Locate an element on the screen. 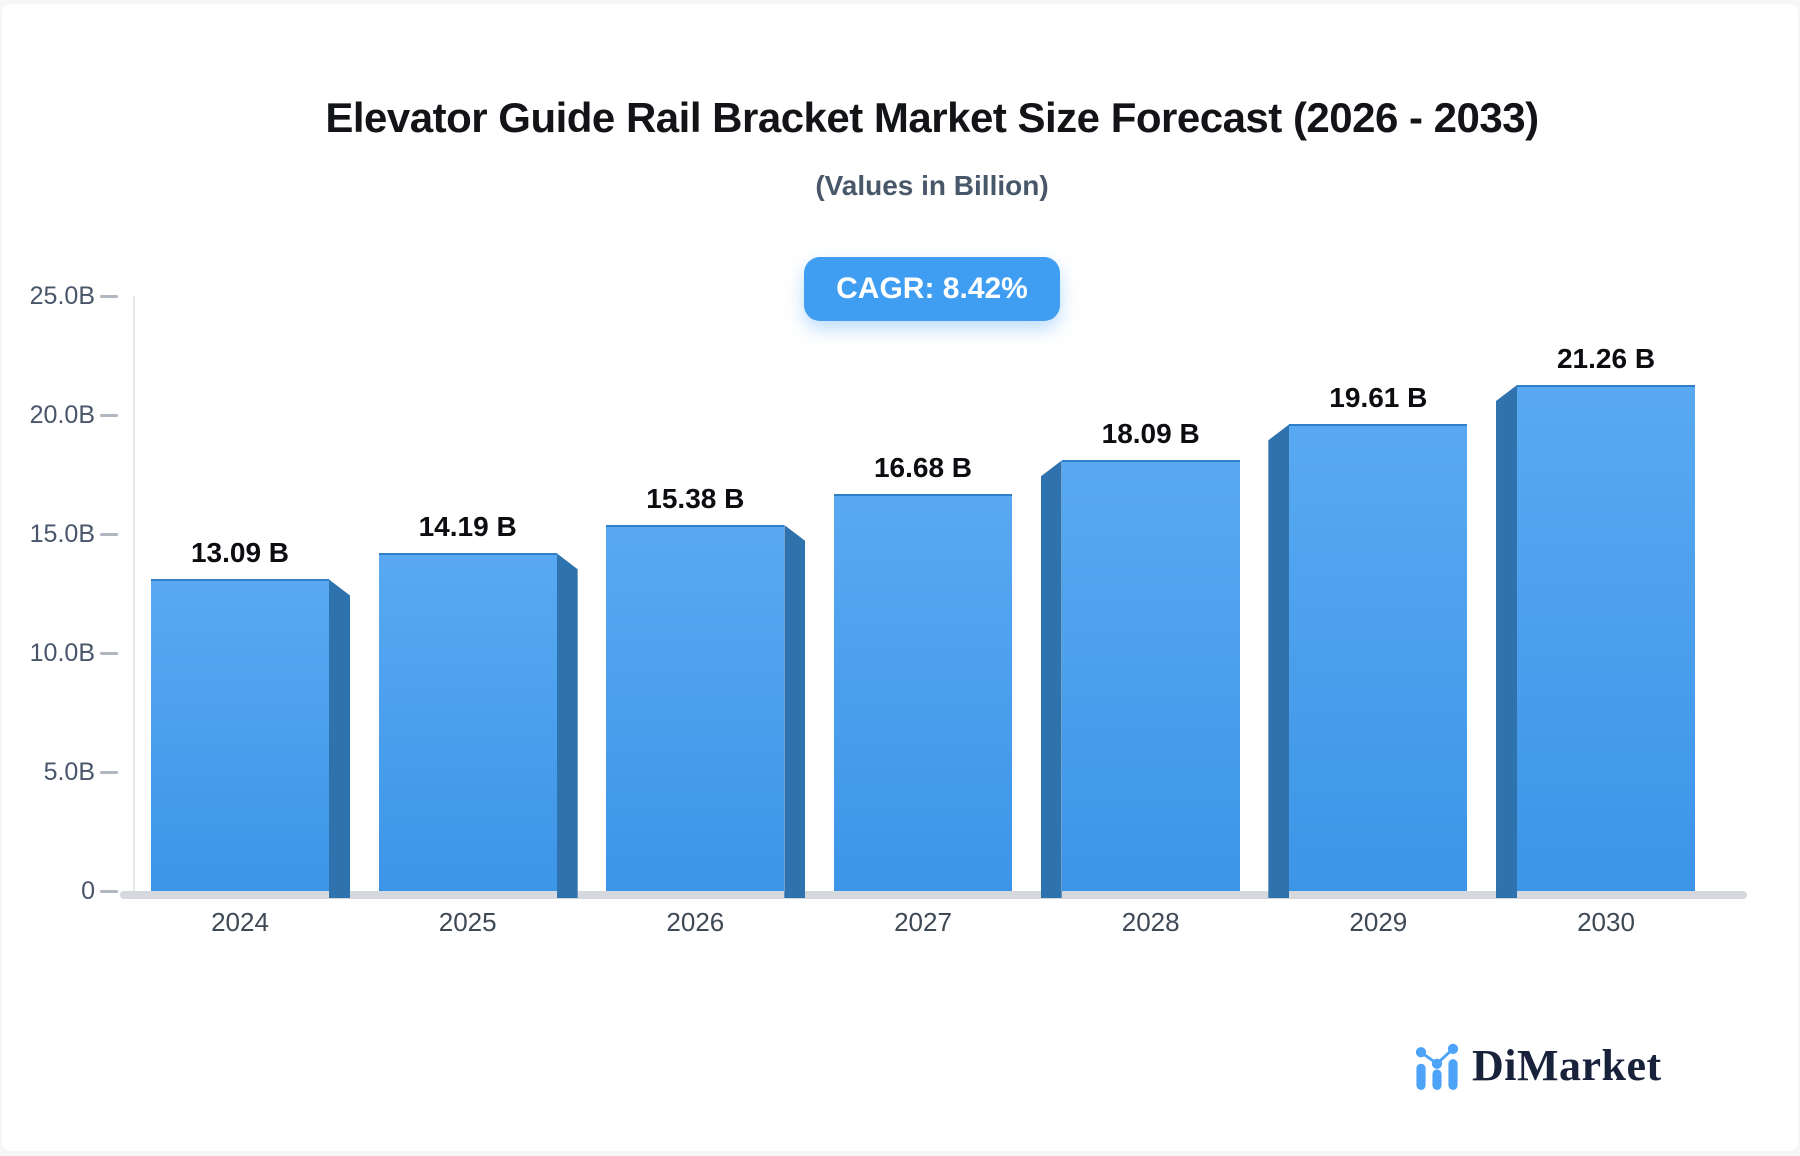 Image resolution: width=1800 pixels, height=1156 pixels. dimarket-logo-text: DiMarket is located at coordinates (1567, 1065).